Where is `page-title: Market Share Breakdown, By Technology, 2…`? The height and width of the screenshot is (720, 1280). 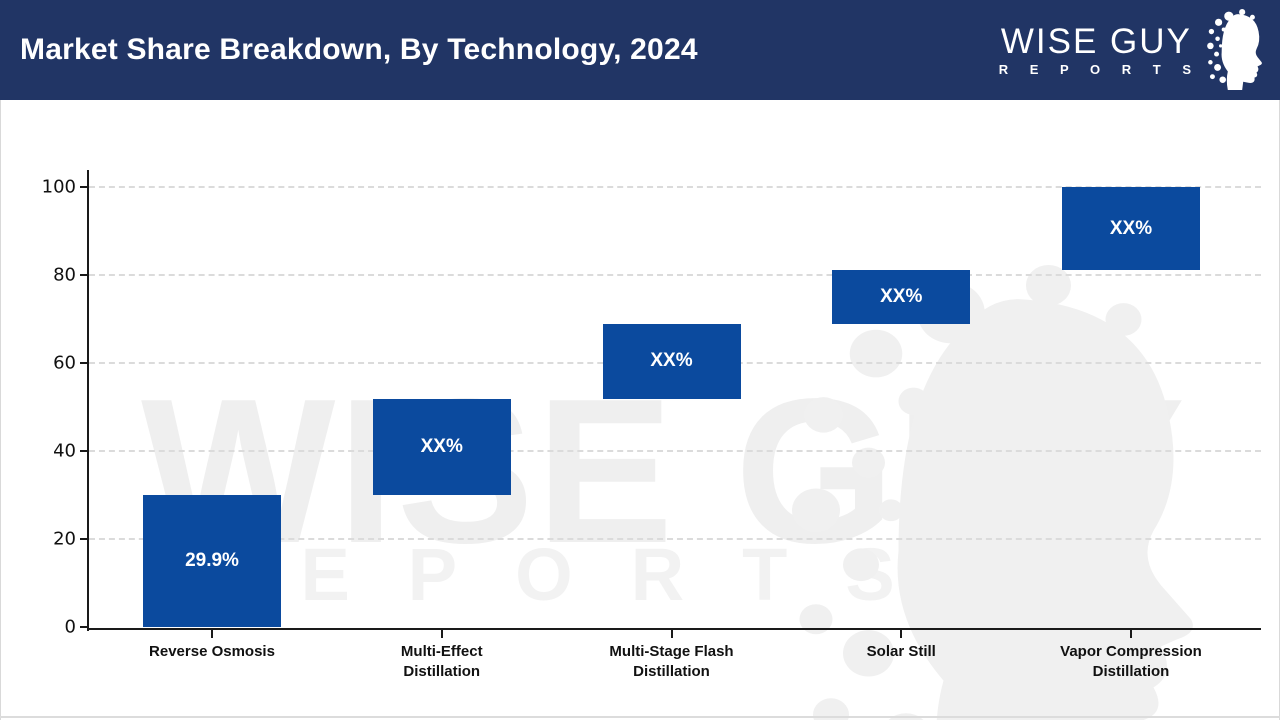 page-title: Market Share Breakdown, By Technology, 2… is located at coordinates (359, 49).